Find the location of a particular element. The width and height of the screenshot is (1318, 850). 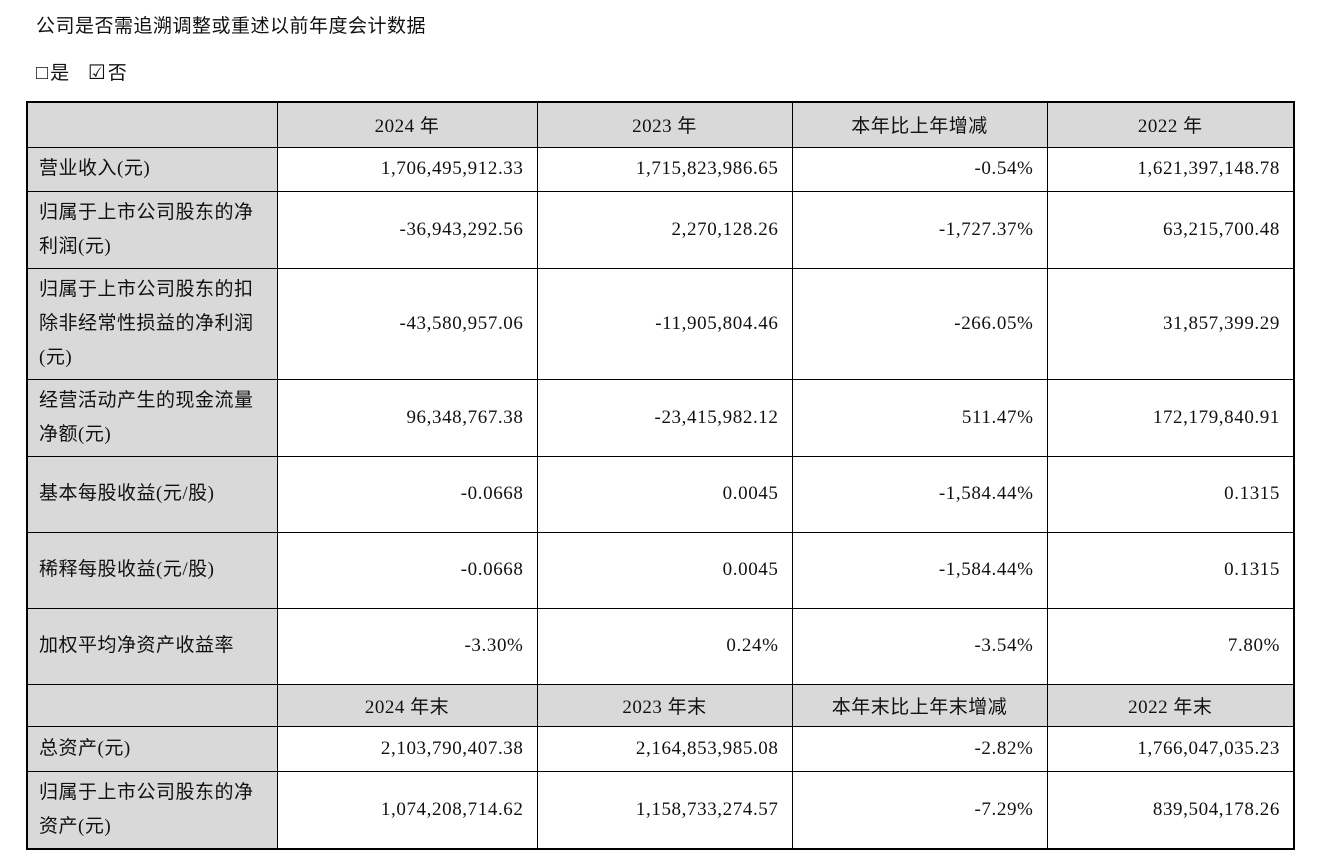

header-2022: 2022 年 is located at coordinates (1170, 124).